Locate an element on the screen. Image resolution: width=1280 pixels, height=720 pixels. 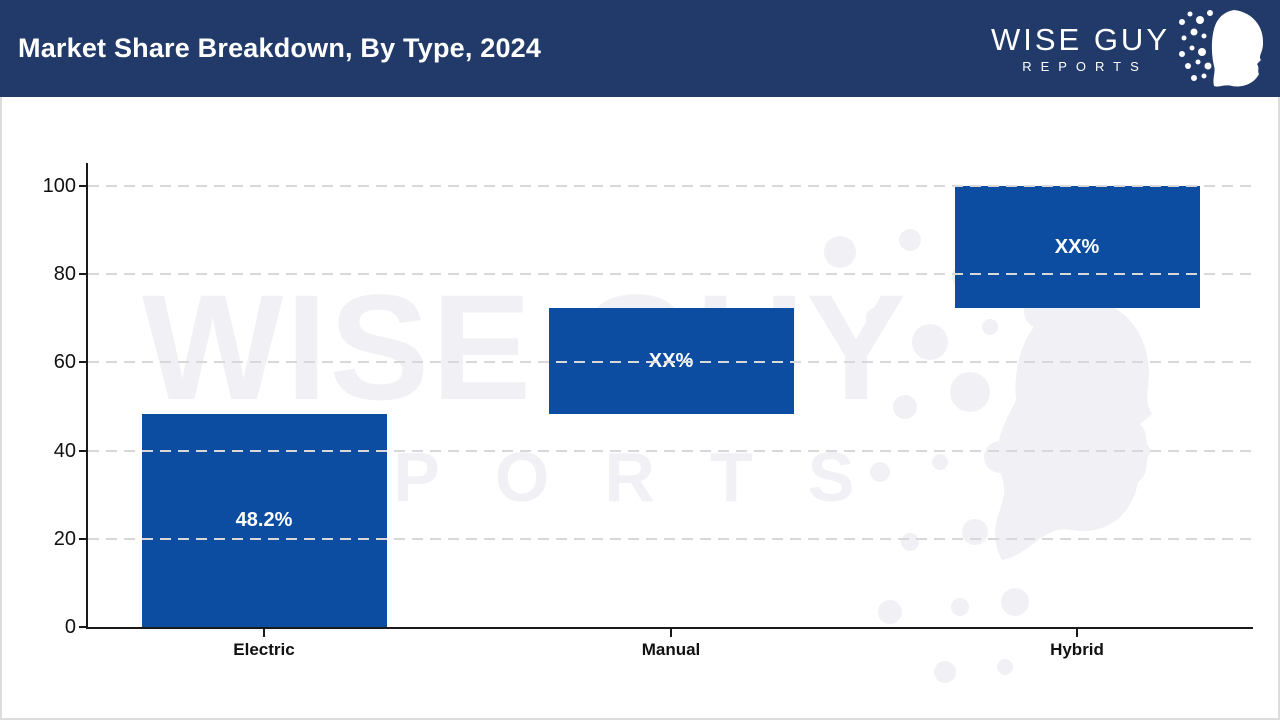
bar-hybrid is located at coordinates (1077, 247).